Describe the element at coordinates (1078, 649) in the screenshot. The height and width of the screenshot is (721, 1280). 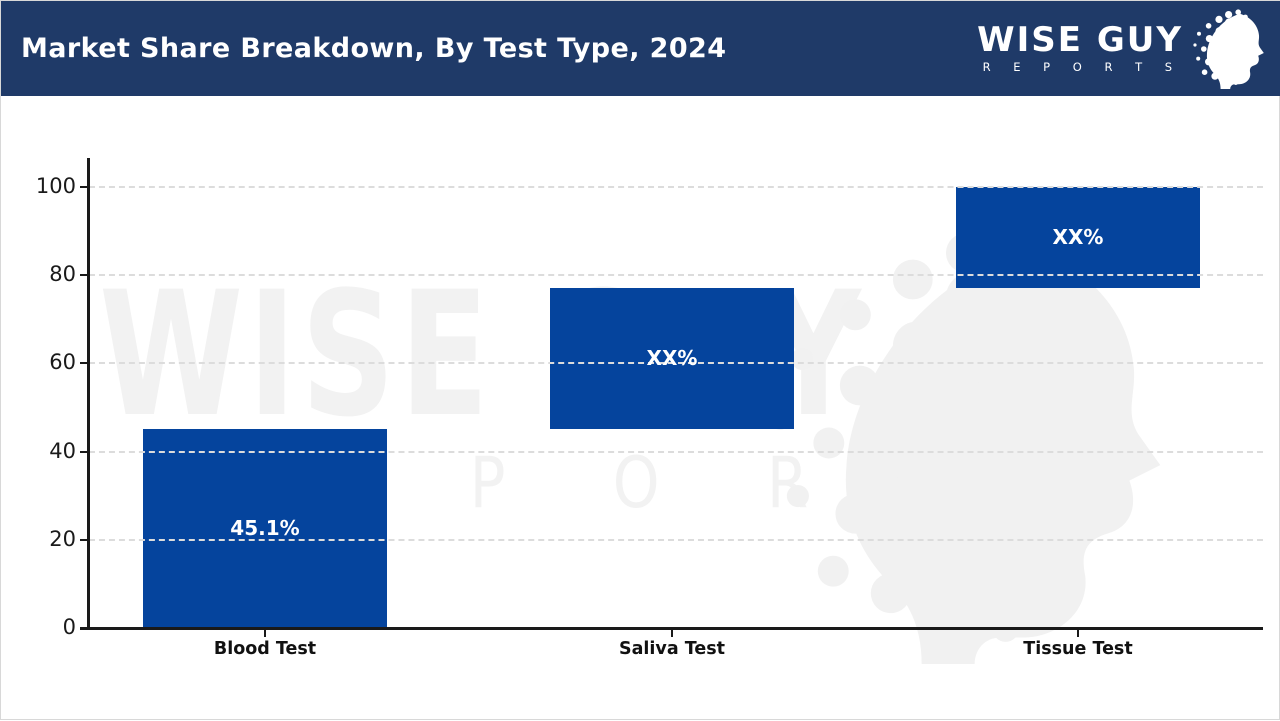
I see `x-category-tissue-test: Tissue Test` at that location.